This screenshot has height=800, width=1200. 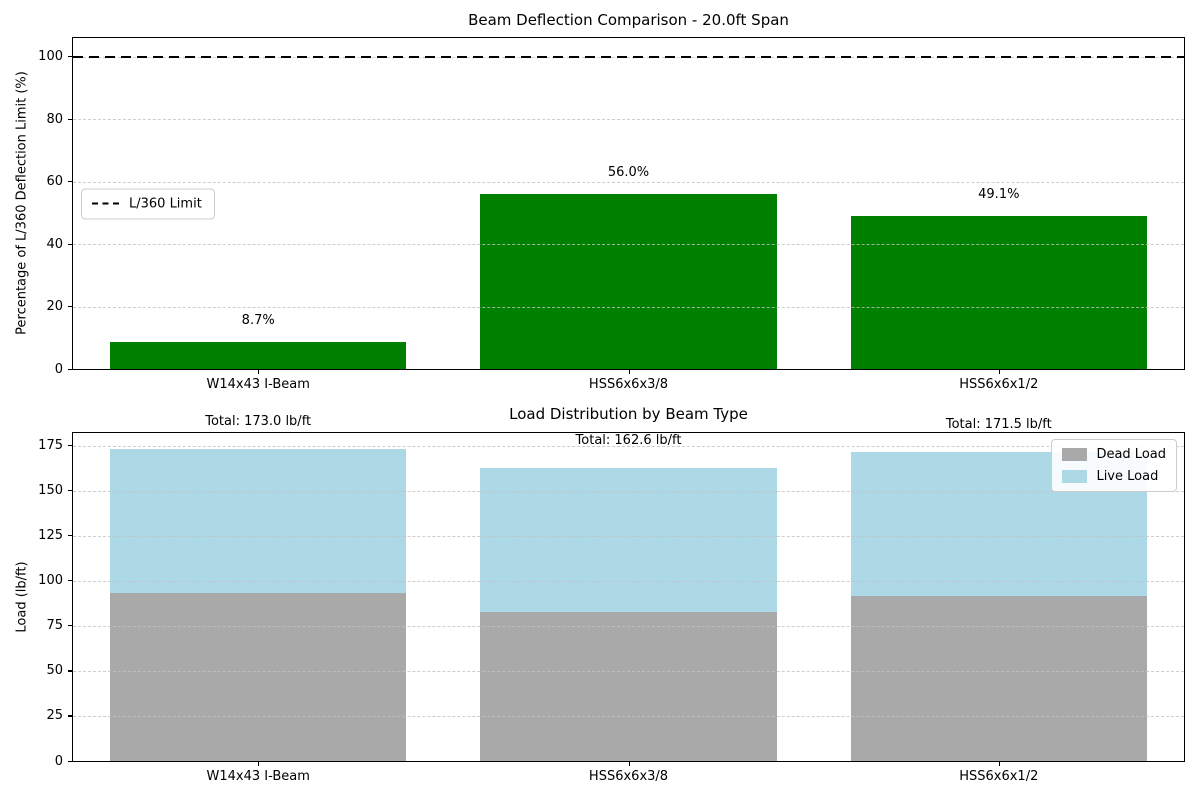 What do you see at coordinates (628, 414) in the screenshot?
I see `load-chart-title: Load Distribution by Beam Type` at bounding box center [628, 414].